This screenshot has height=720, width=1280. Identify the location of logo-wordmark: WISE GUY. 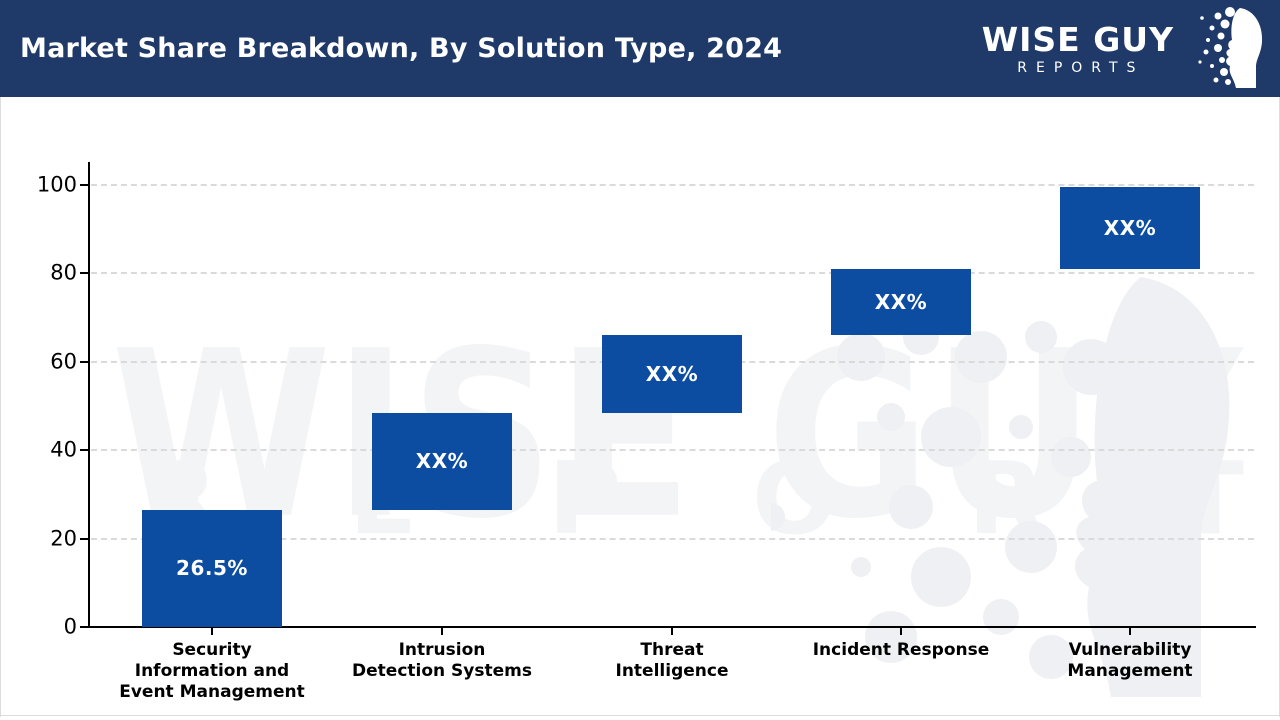
(1077, 39).